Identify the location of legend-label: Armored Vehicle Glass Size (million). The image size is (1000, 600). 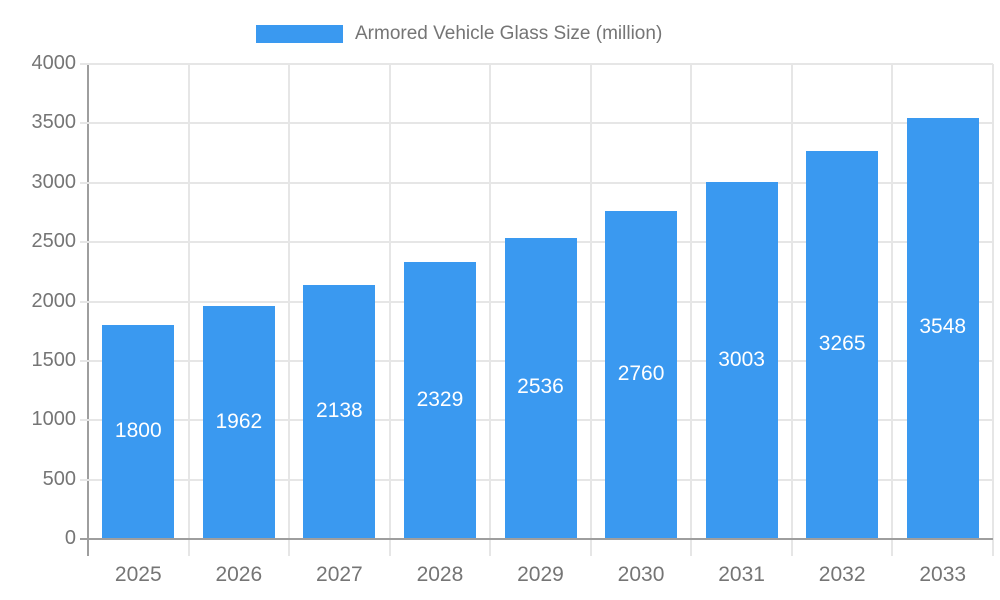
(509, 33).